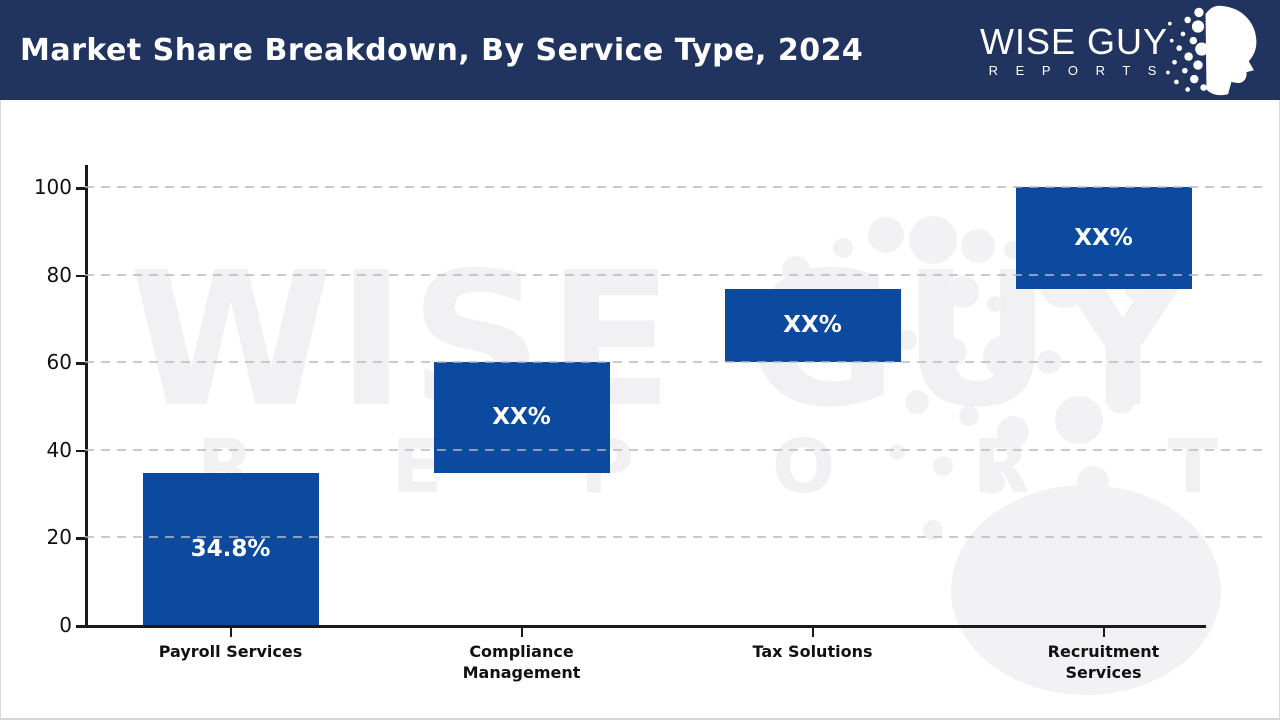  I want to click on y-tick-label: 80, so click(59, 274).